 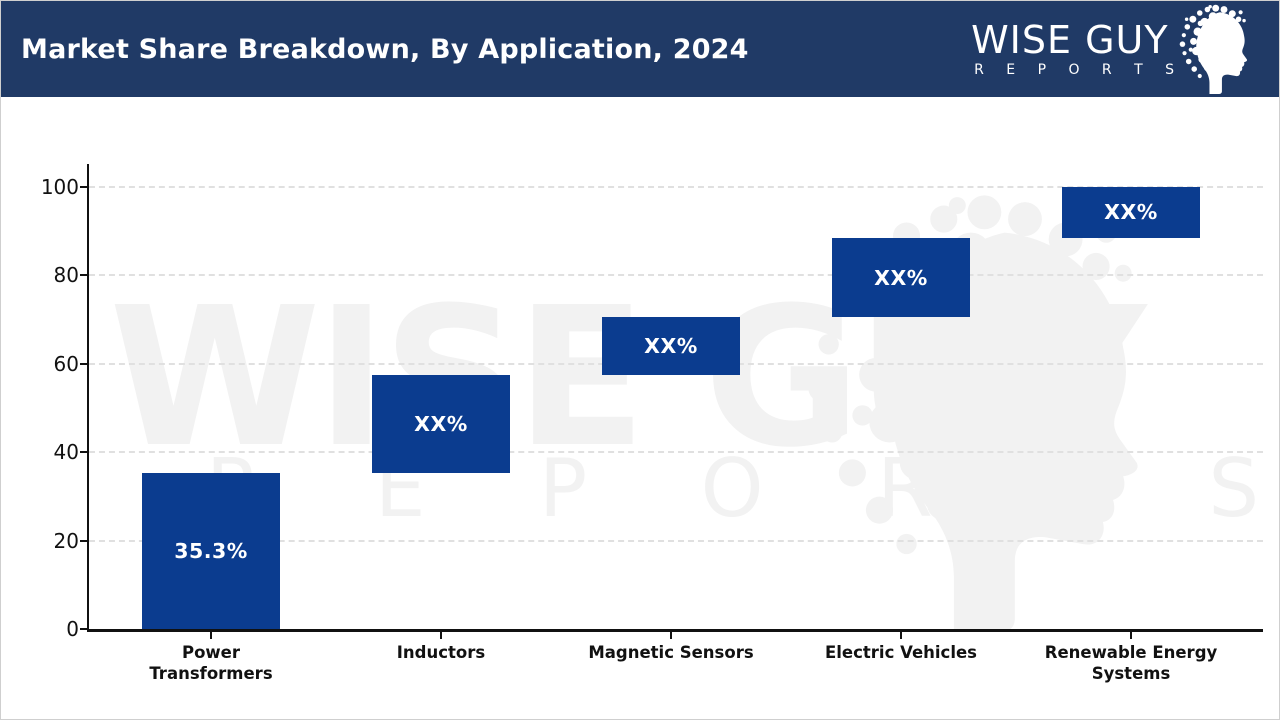 I want to click on x-axis-line, so click(x=675, y=630).